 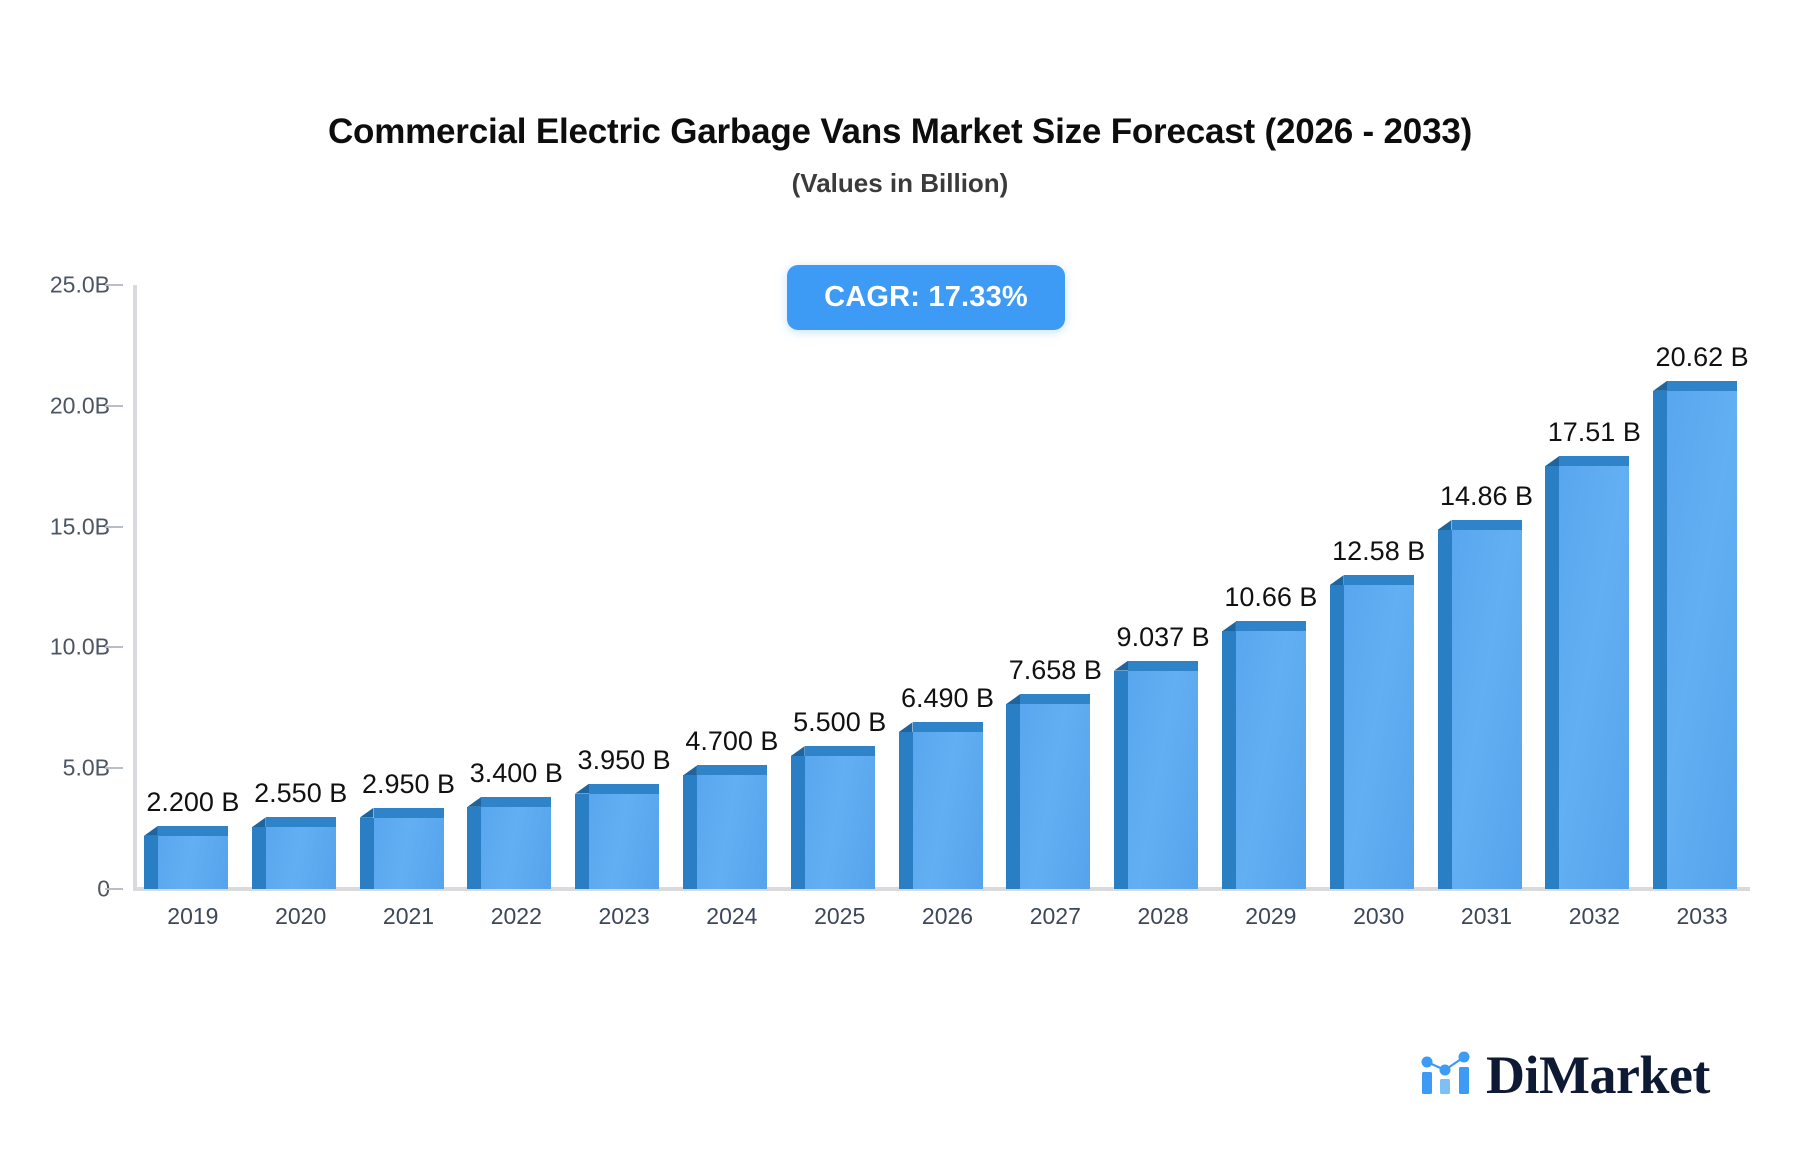 What do you see at coordinates (515, 587) in the screenshot?
I see `bar-column: 3.400 B` at bounding box center [515, 587].